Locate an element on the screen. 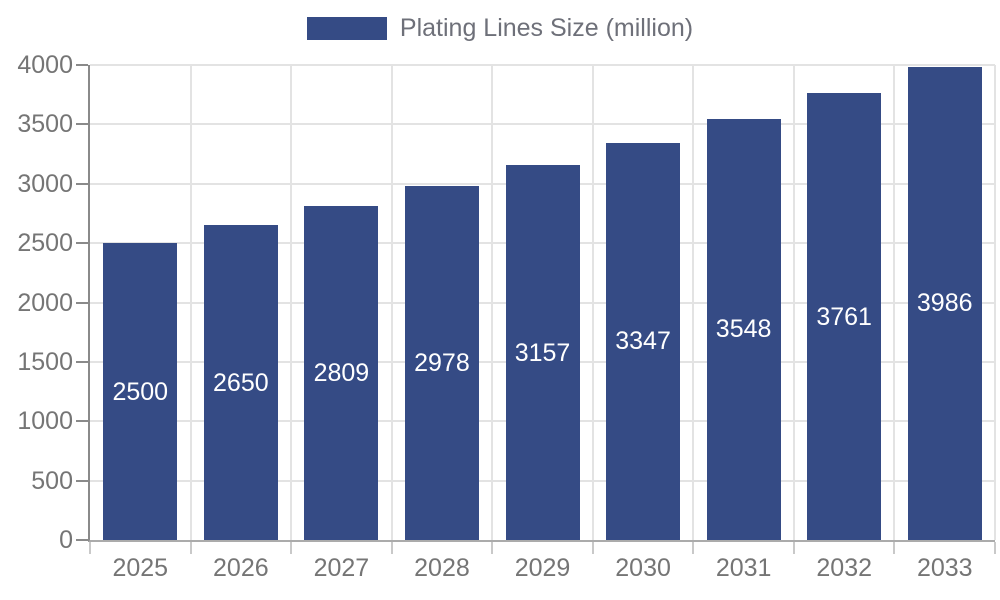 This screenshot has height=600, width=1000. bar-value-label: 3157 is located at coordinates (542, 352).